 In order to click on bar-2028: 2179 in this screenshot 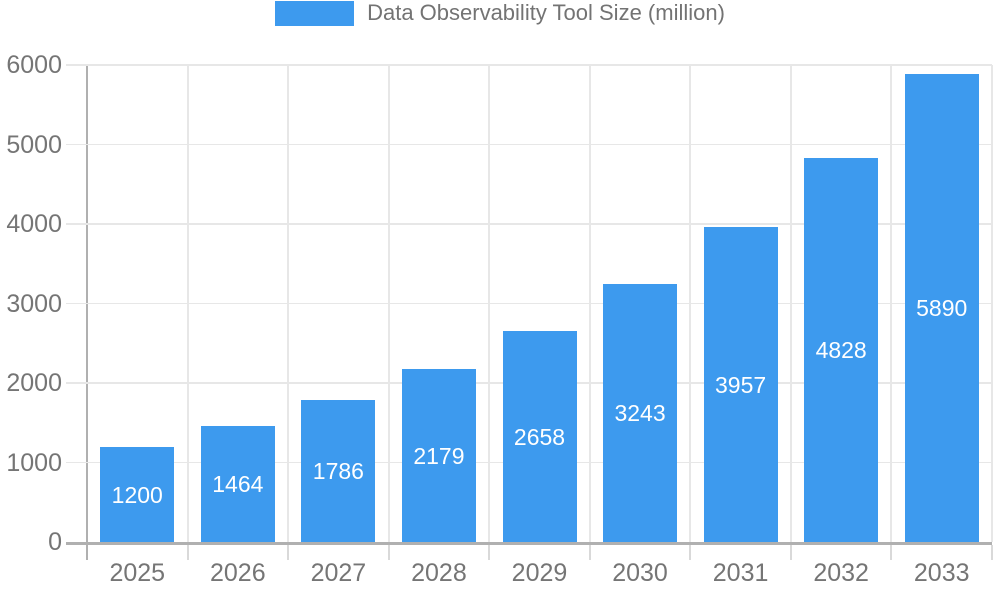, I will do `click(438, 455)`.